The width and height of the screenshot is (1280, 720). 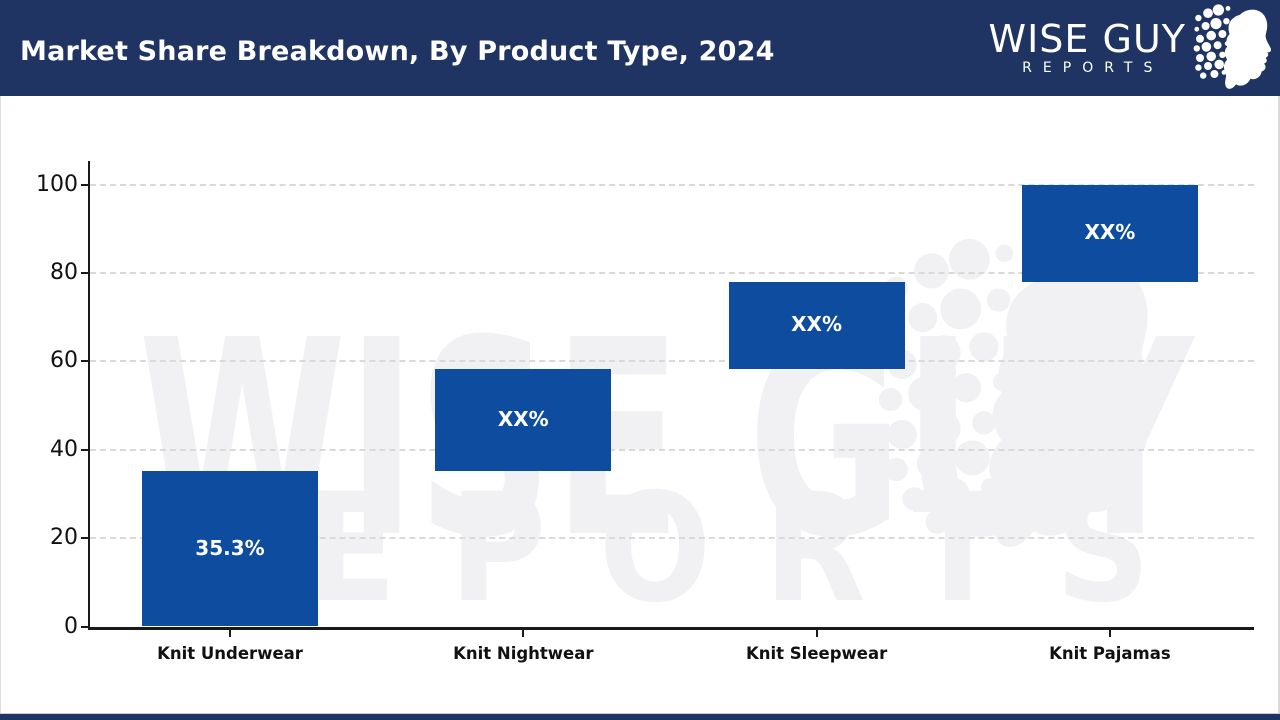 I want to click on y-tick-label-100: 100, so click(x=57, y=184).